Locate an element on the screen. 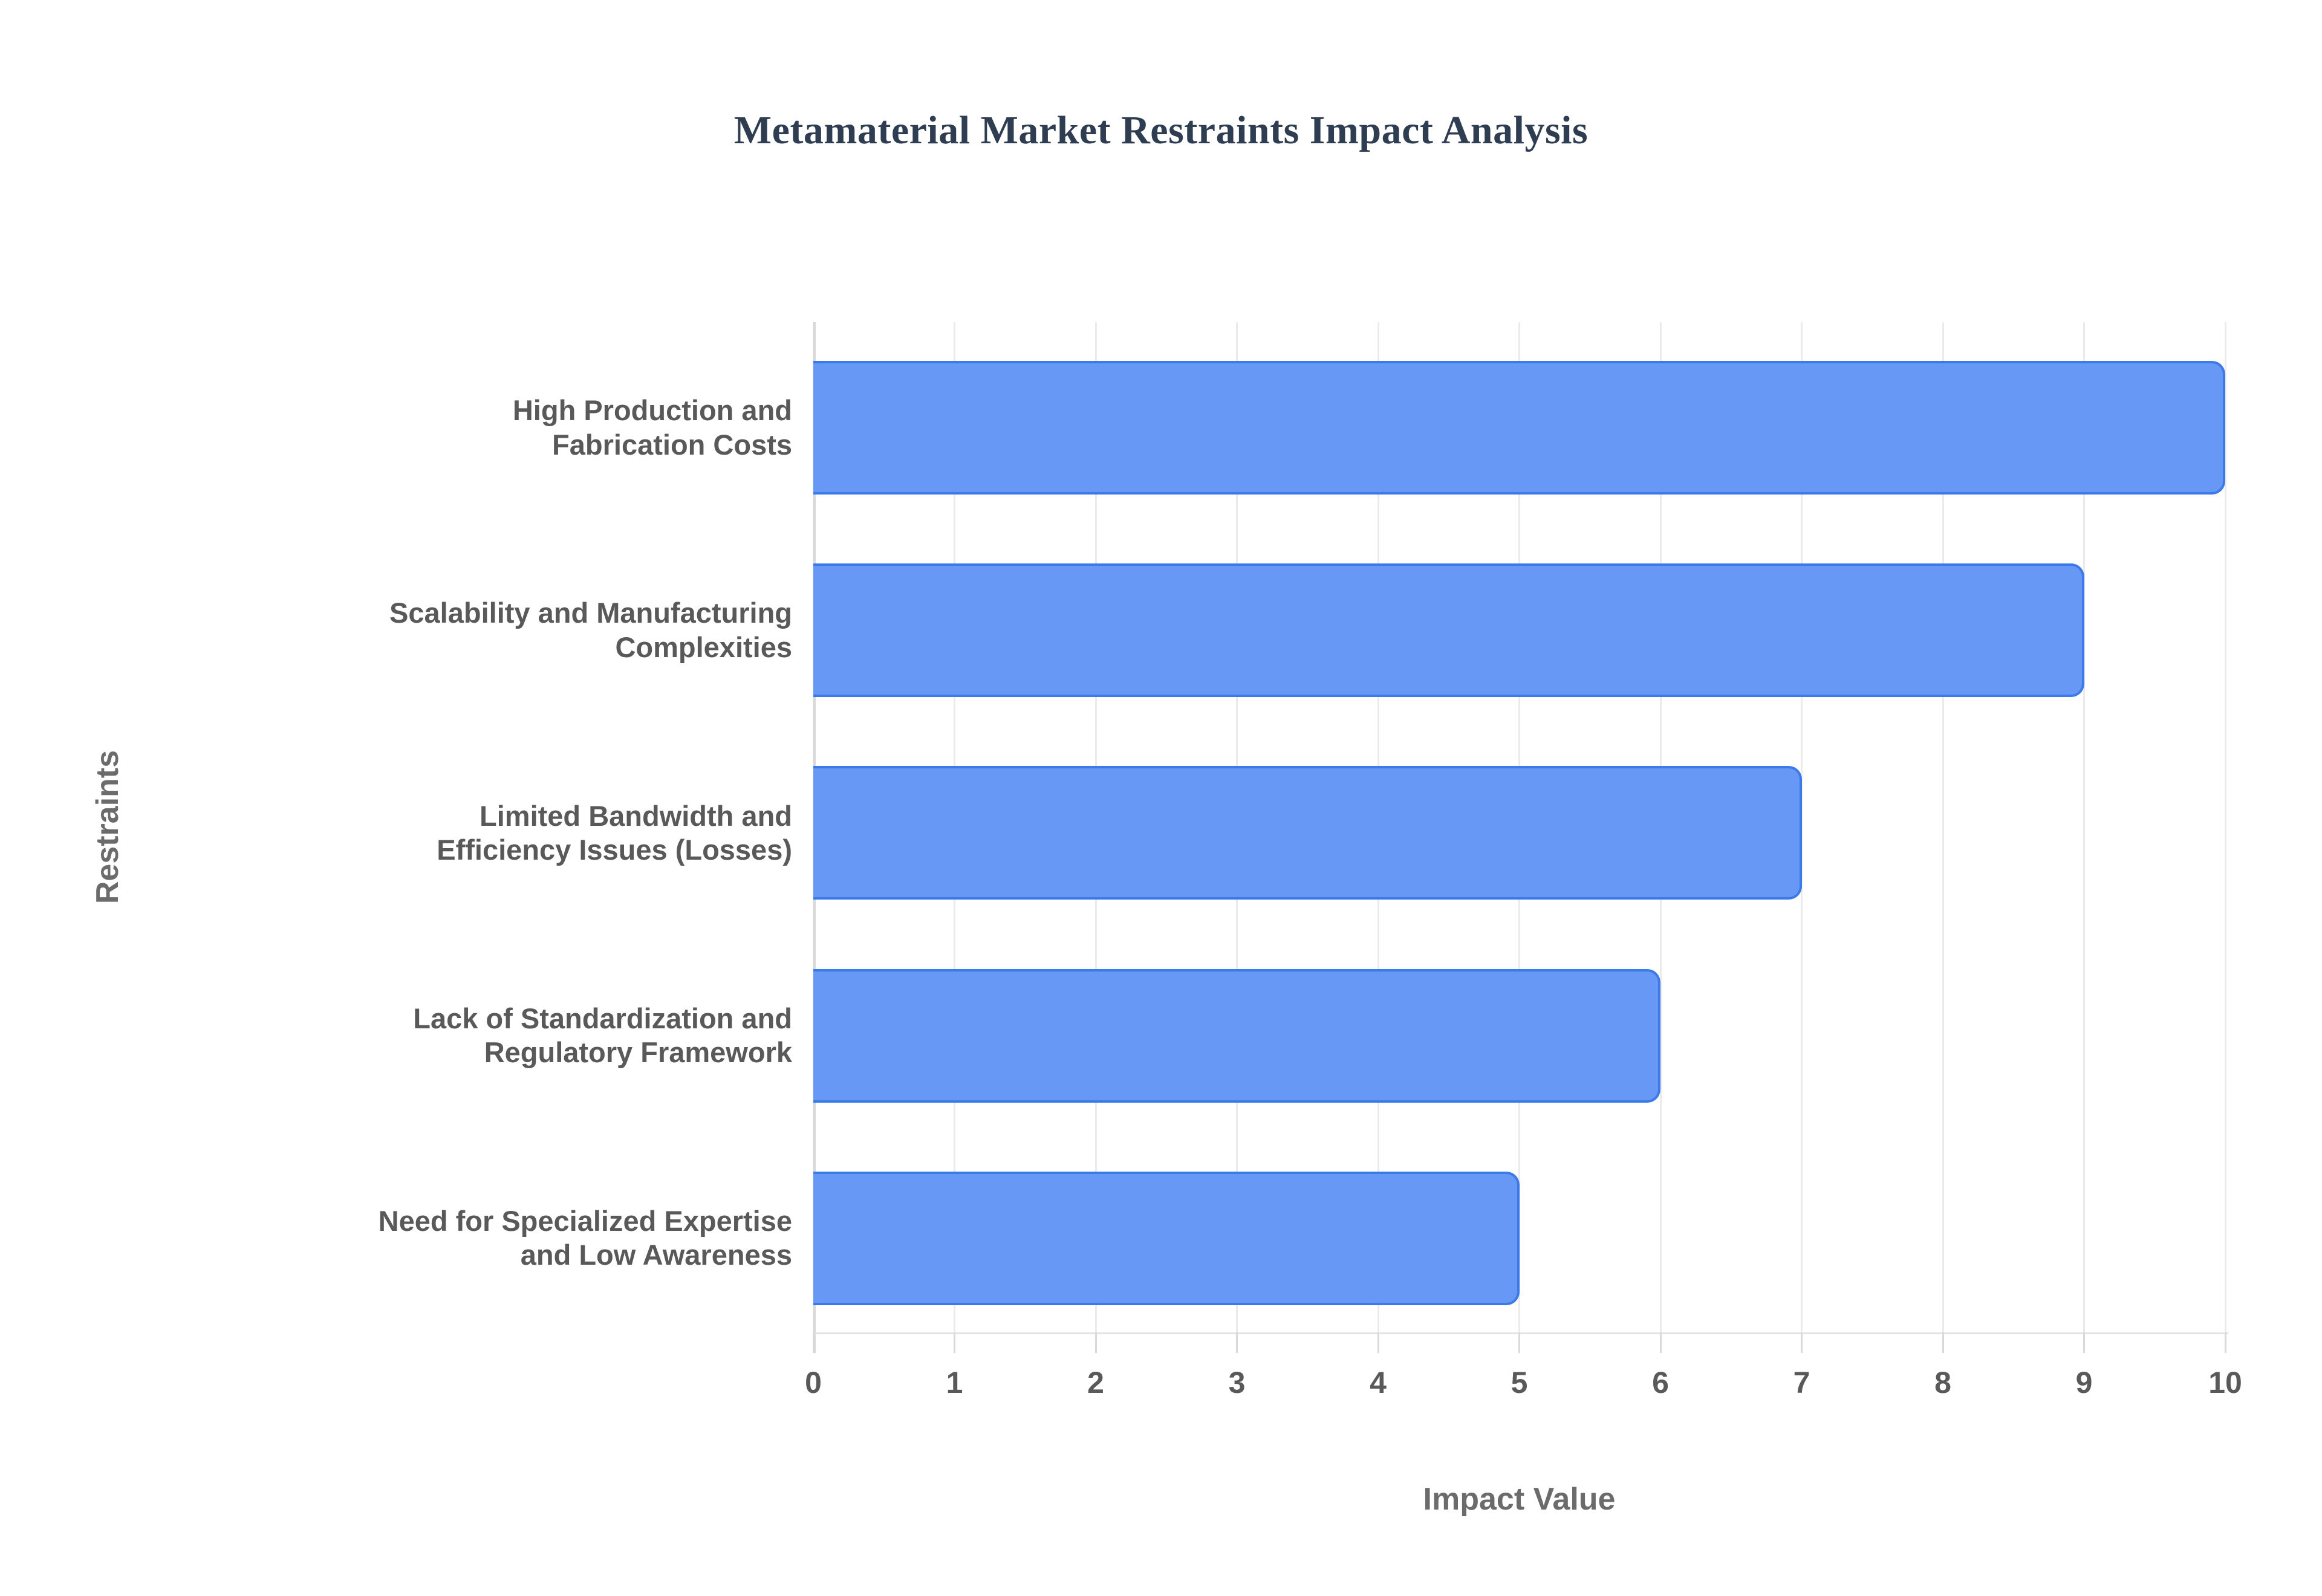 Image resolution: width=2322 pixels, height=1596 pixels. x-tick-label-7: 7 is located at coordinates (1801, 1383).